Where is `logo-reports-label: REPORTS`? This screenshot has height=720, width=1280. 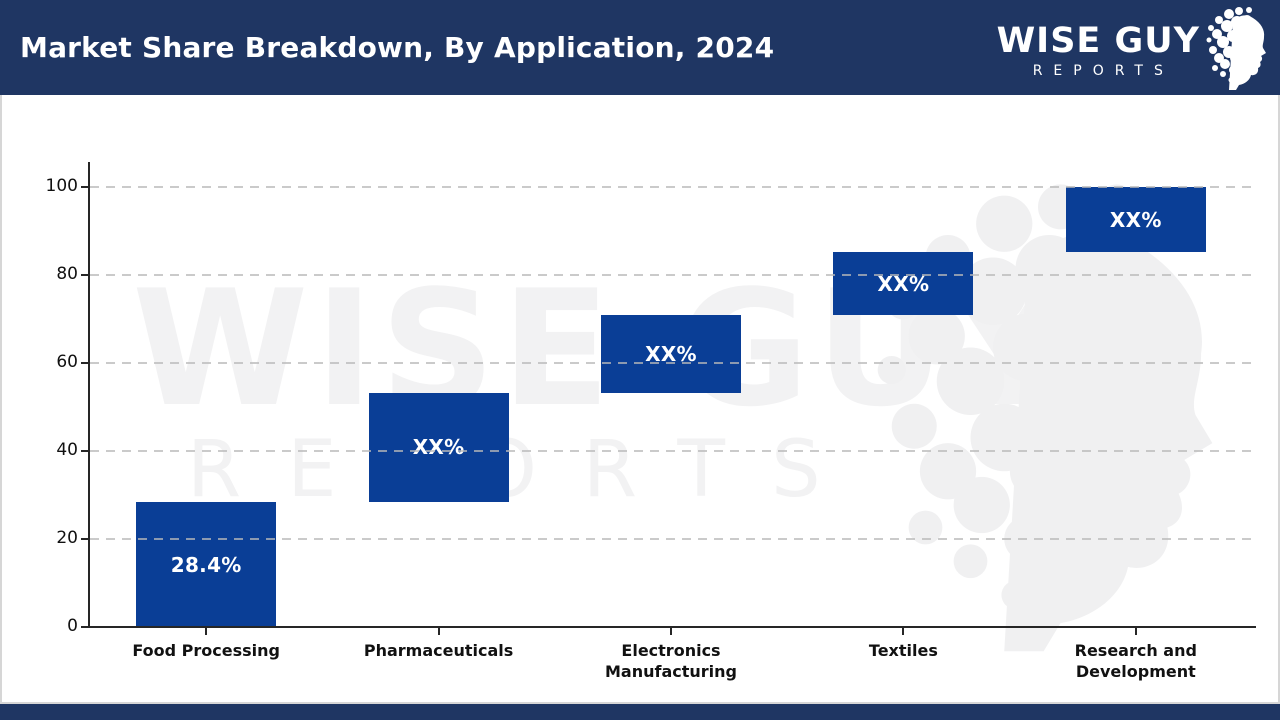 logo-reports-label: REPORTS is located at coordinates (1103, 71).